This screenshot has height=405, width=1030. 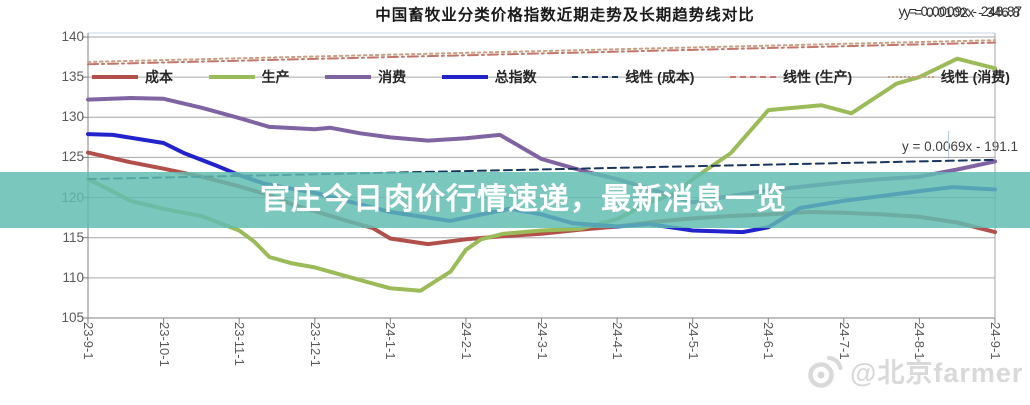 What do you see at coordinates (910, 77) in the screenshot?
I see `linear-consumption-line-sample` at bounding box center [910, 77].